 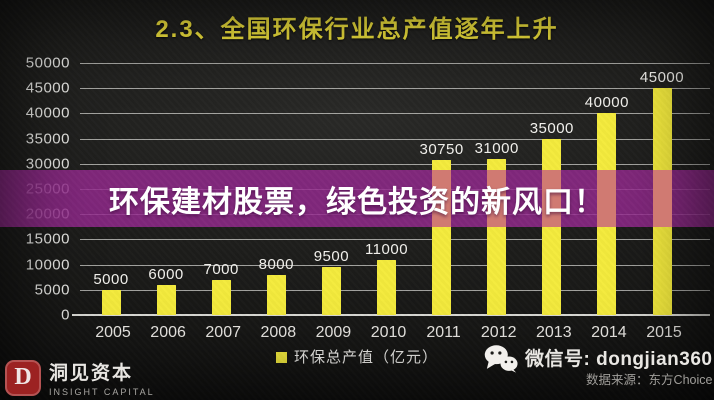 I want to click on chart-title: 2.3、全国环保行业总产值逐年上升, so click(x=357, y=29).